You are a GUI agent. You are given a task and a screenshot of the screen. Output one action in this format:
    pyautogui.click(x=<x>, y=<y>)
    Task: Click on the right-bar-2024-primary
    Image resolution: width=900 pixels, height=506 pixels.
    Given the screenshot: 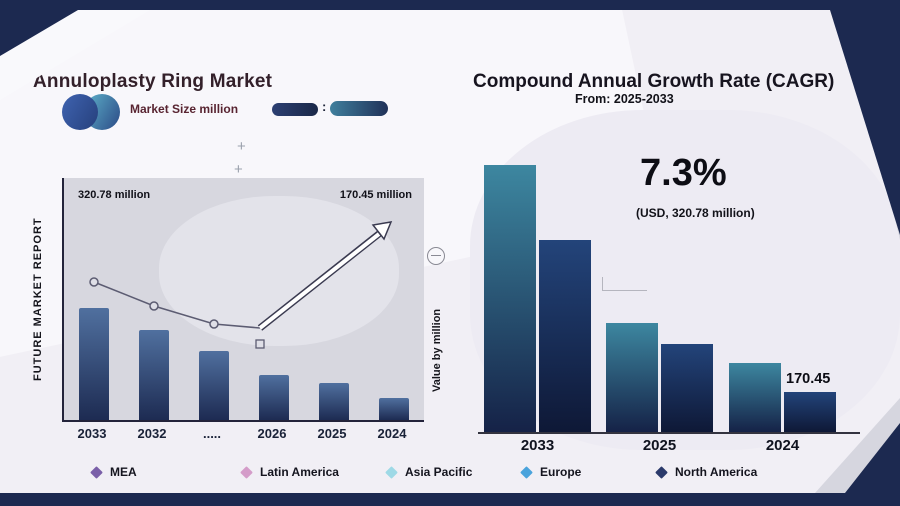 What is the action you would take?
    pyautogui.click(x=755, y=397)
    